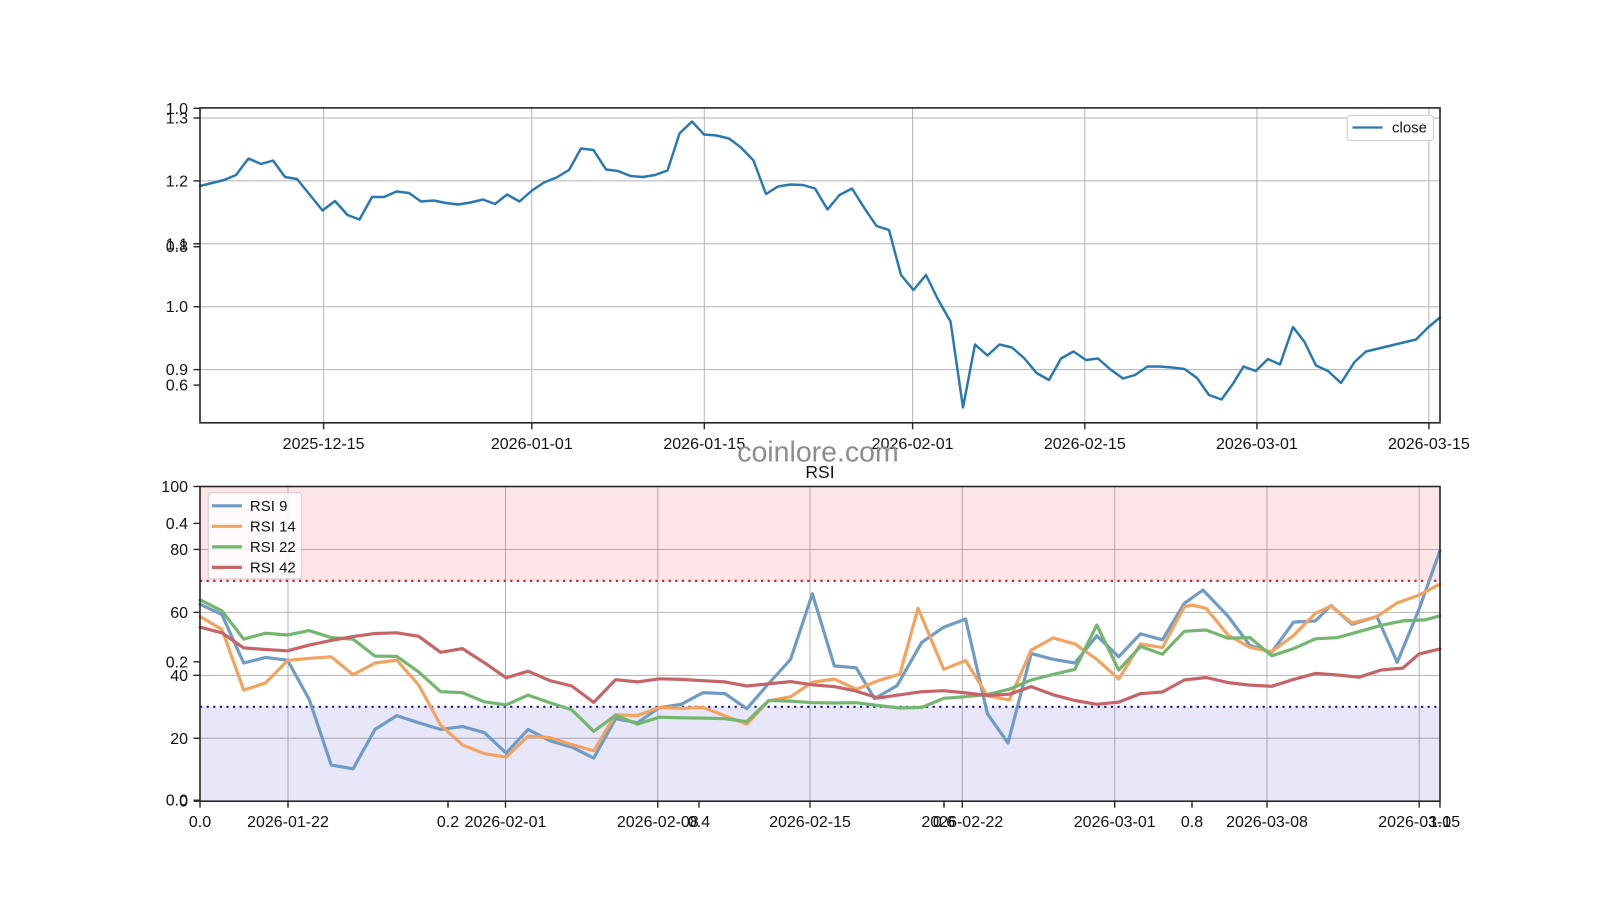 The height and width of the screenshot is (905, 1600). Describe the element at coordinates (179, 676) in the screenshot. I see `svg-text: 40` at that location.